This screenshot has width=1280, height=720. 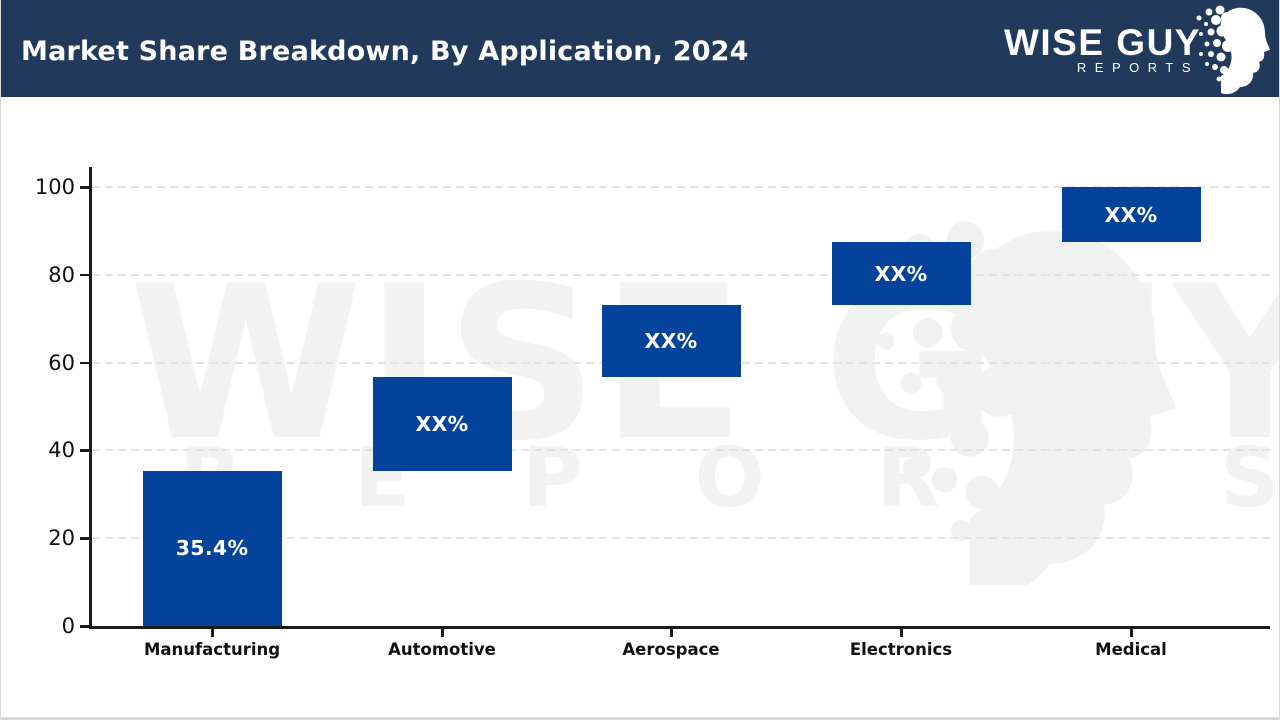 What do you see at coordinates (1137, 67) in the screenshot?
I see `logo-subtitle: REPORTS` at bounding box center [1137, 67].